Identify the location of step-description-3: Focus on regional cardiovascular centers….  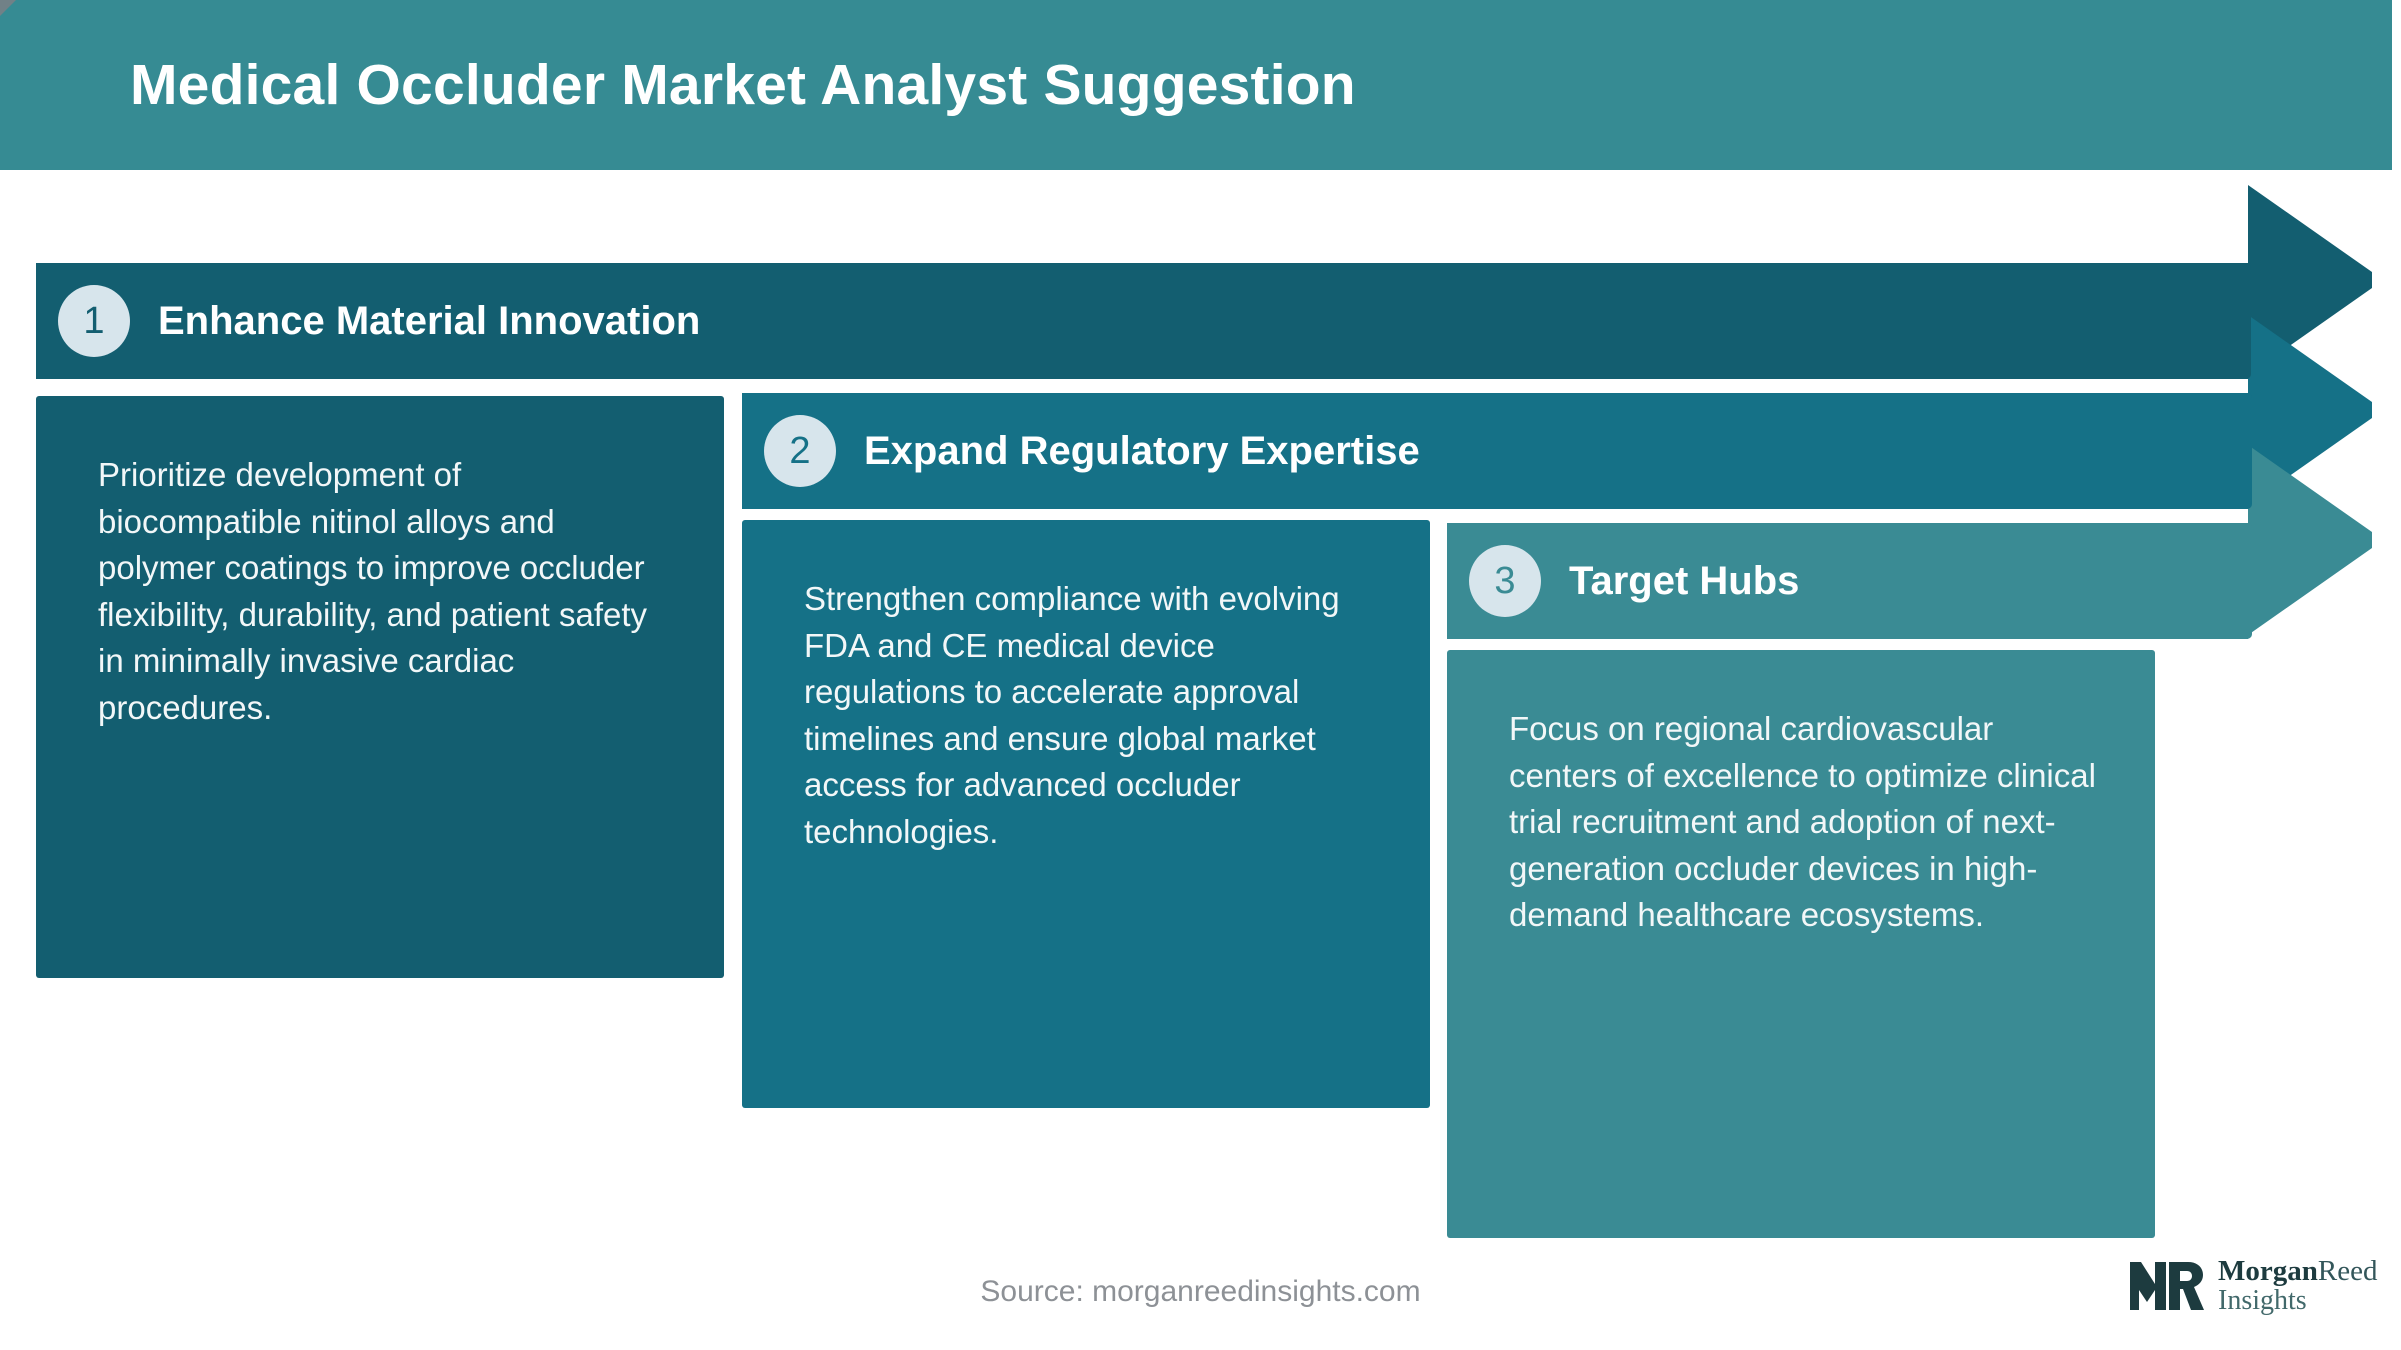
(1802, 822).